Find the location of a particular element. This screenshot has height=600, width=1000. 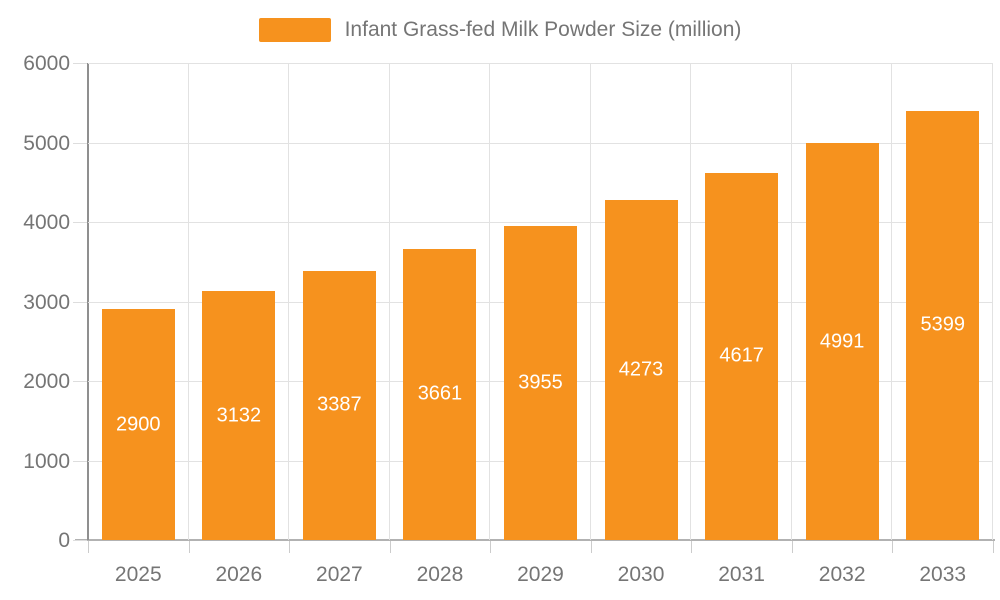

bar-value-label: 3955 is located at coordinates (540, 382).